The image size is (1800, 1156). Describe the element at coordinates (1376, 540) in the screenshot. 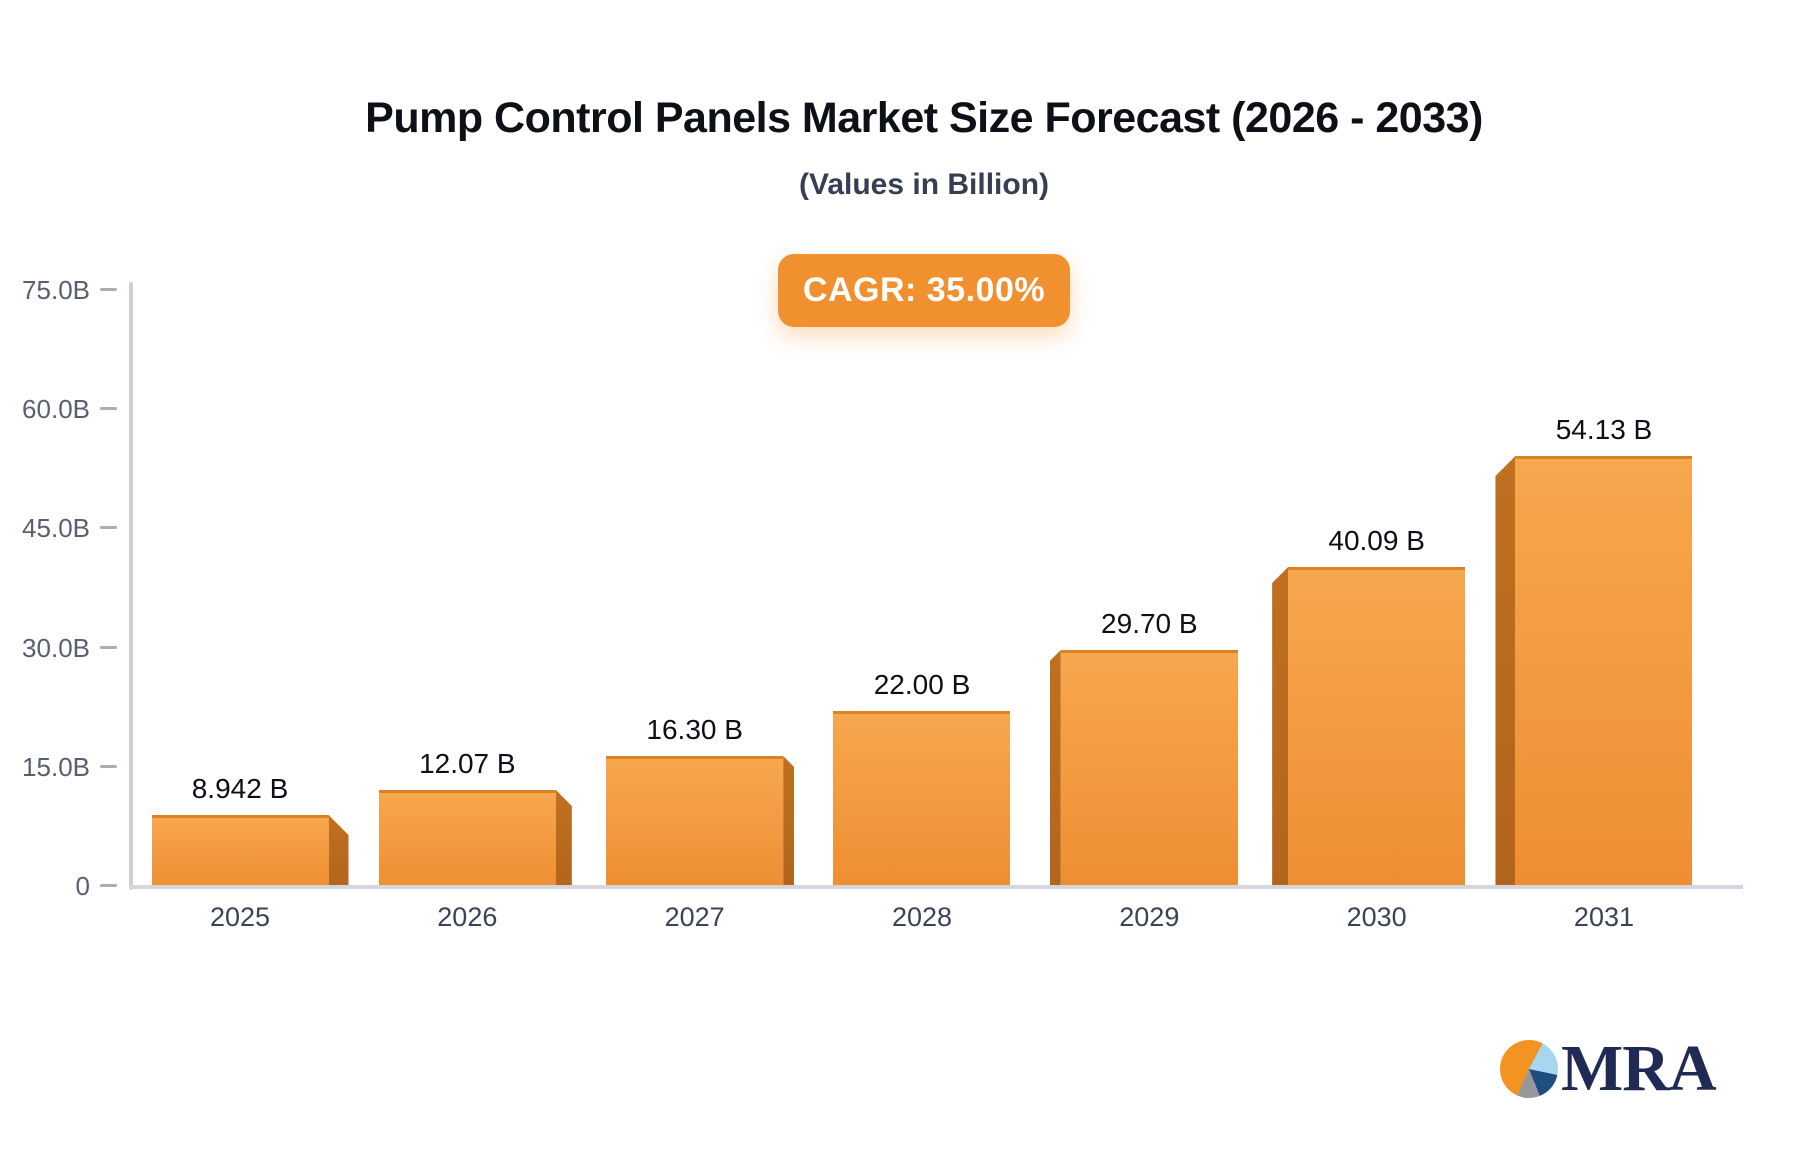

I see `bar-value-label: 40.09 B` at that location.